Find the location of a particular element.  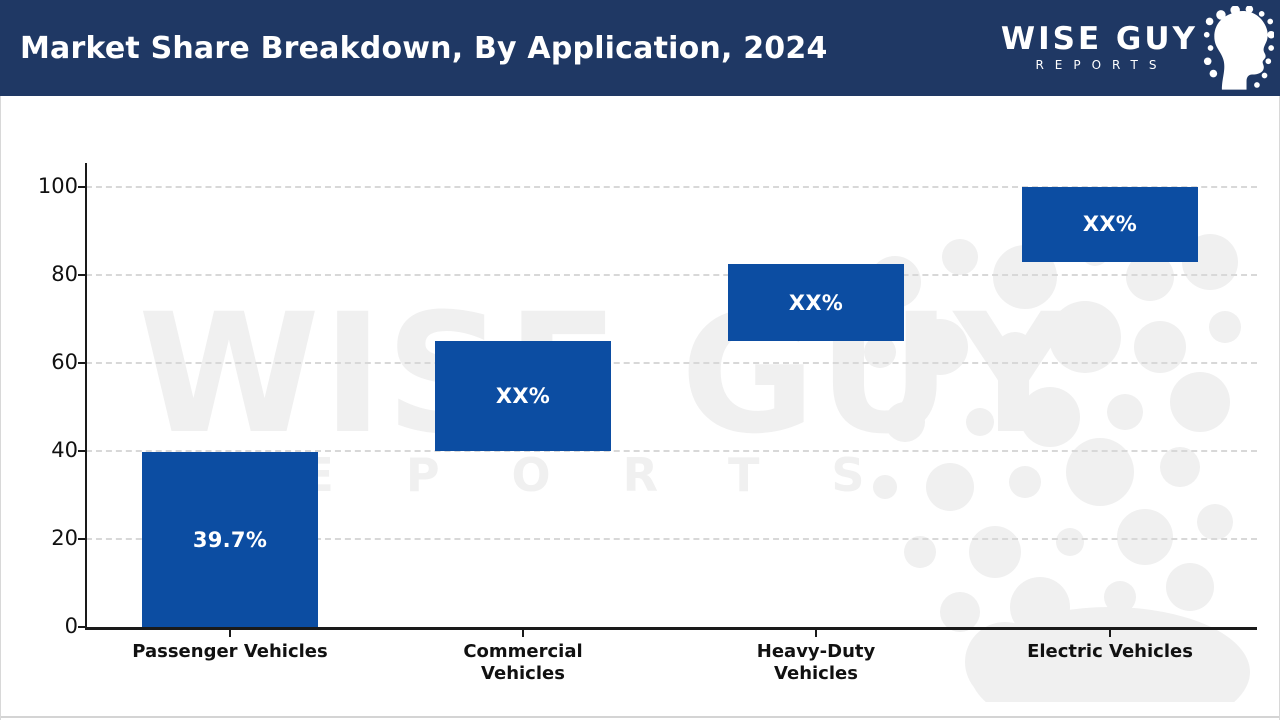

bar-heavy-duty-vehicles: XX% is located at coordinates (816, 302).